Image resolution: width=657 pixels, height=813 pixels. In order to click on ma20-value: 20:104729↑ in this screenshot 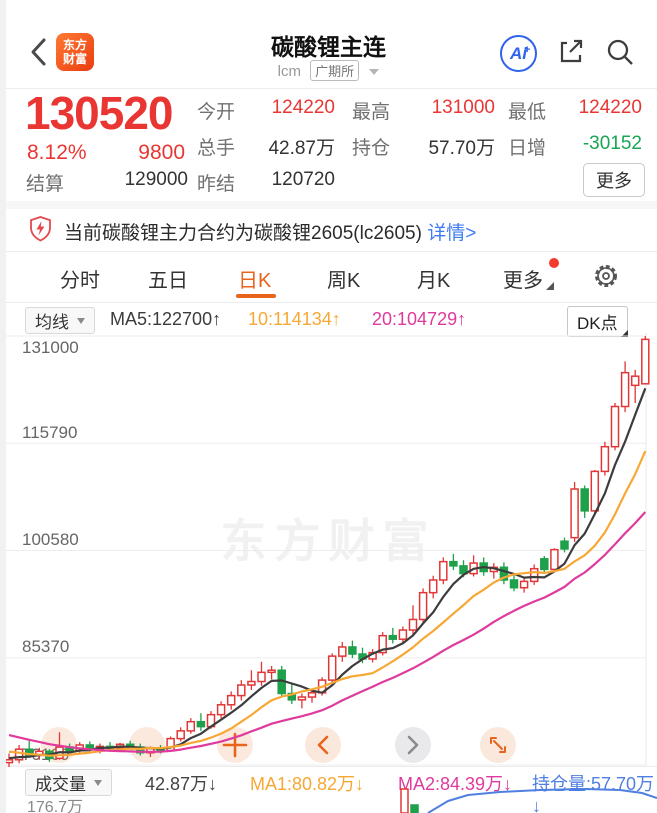, I will do `click(419, 319)`.